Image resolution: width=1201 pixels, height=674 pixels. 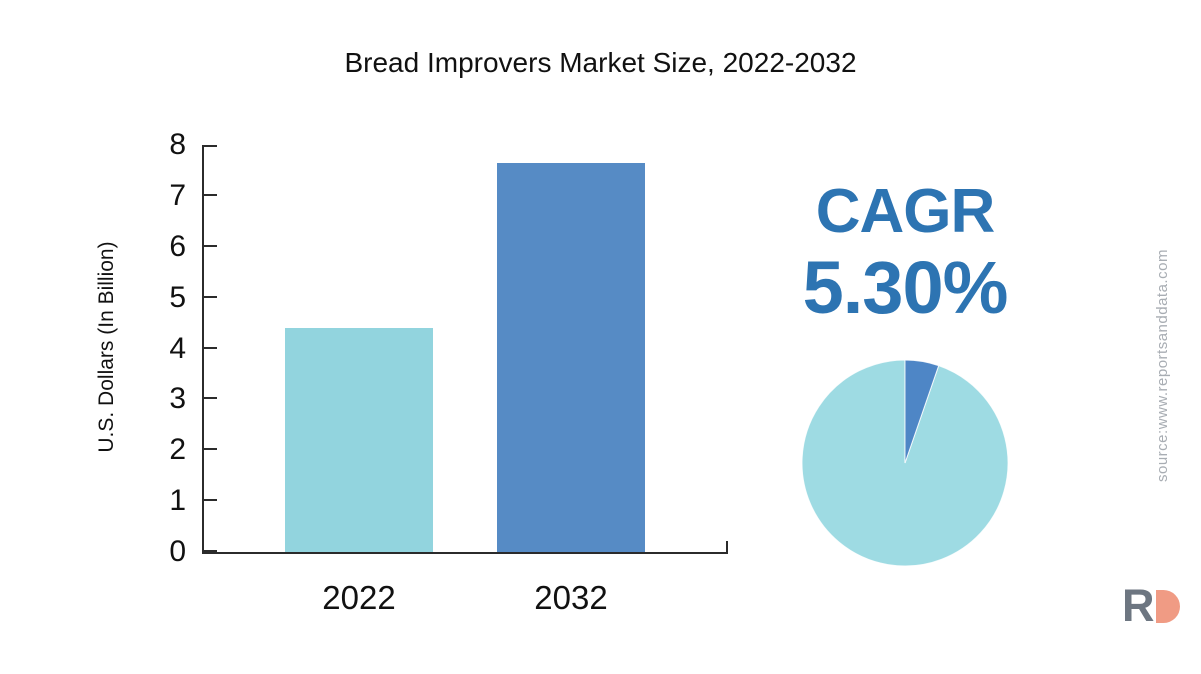 I want to click on reports-and-data-logo: R, so click(x=1151, y=605).